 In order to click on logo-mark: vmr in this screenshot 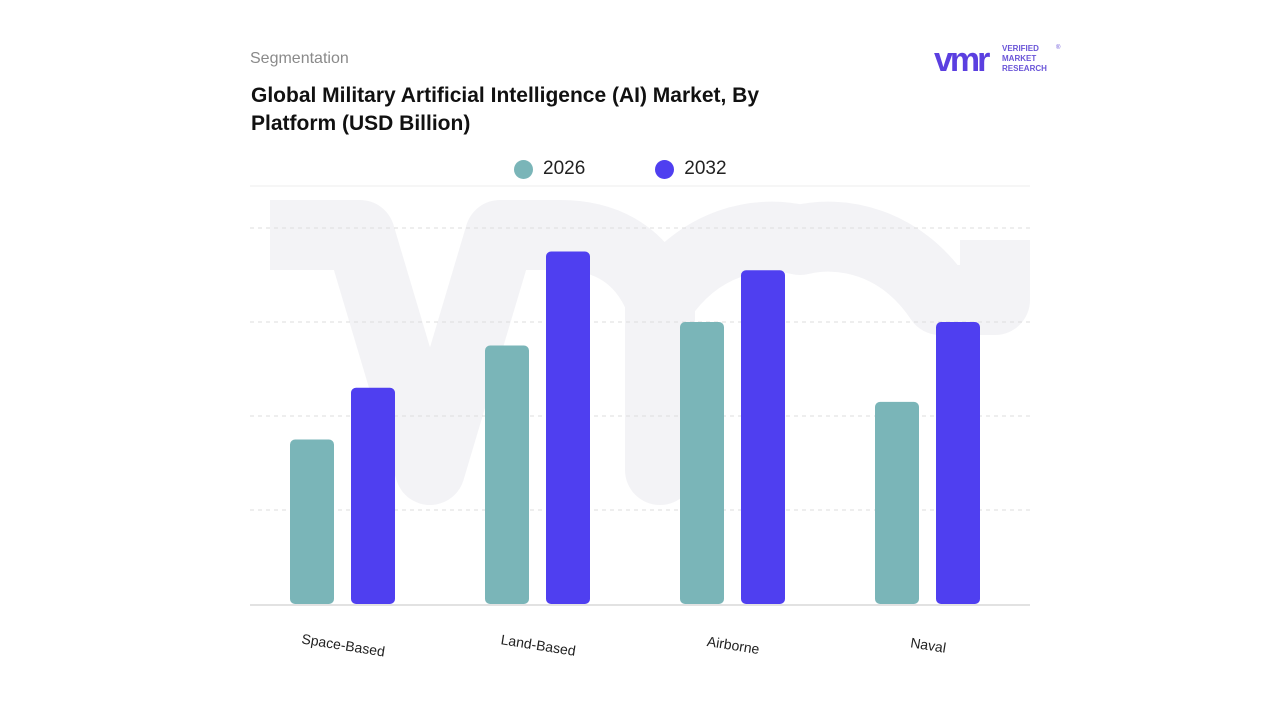, I will do `click(962, 60)`.